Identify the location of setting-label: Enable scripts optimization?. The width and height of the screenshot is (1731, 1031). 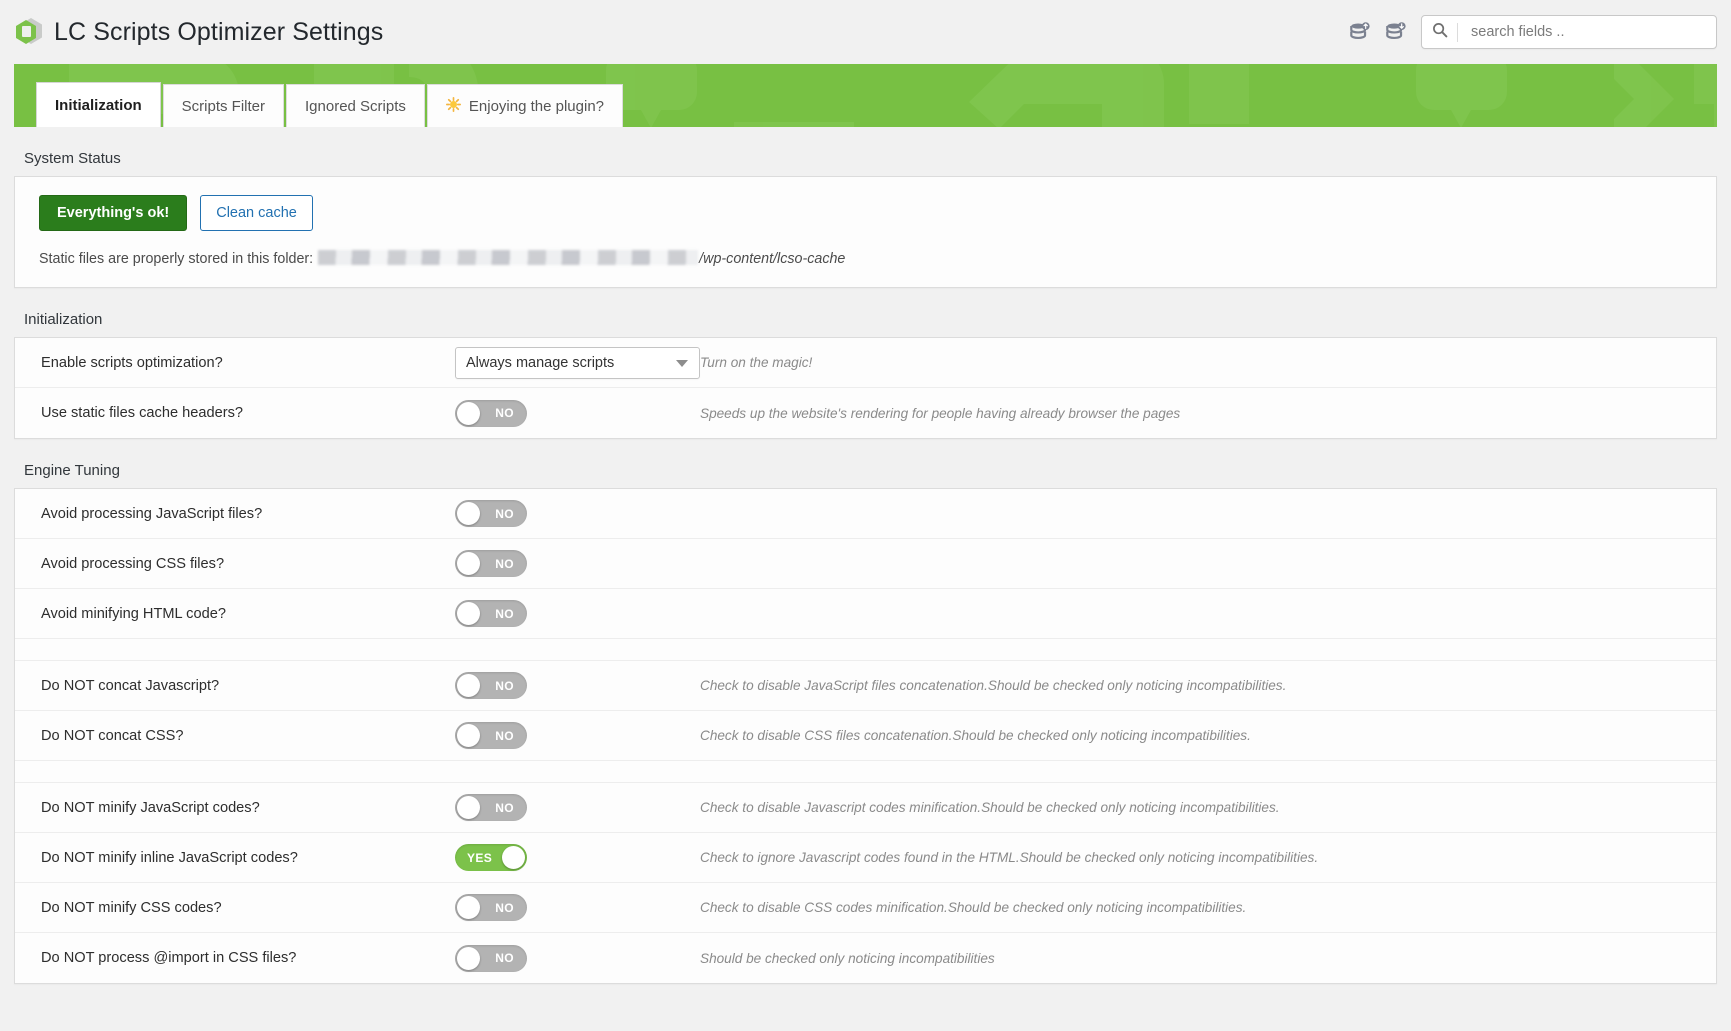
(132, 362).